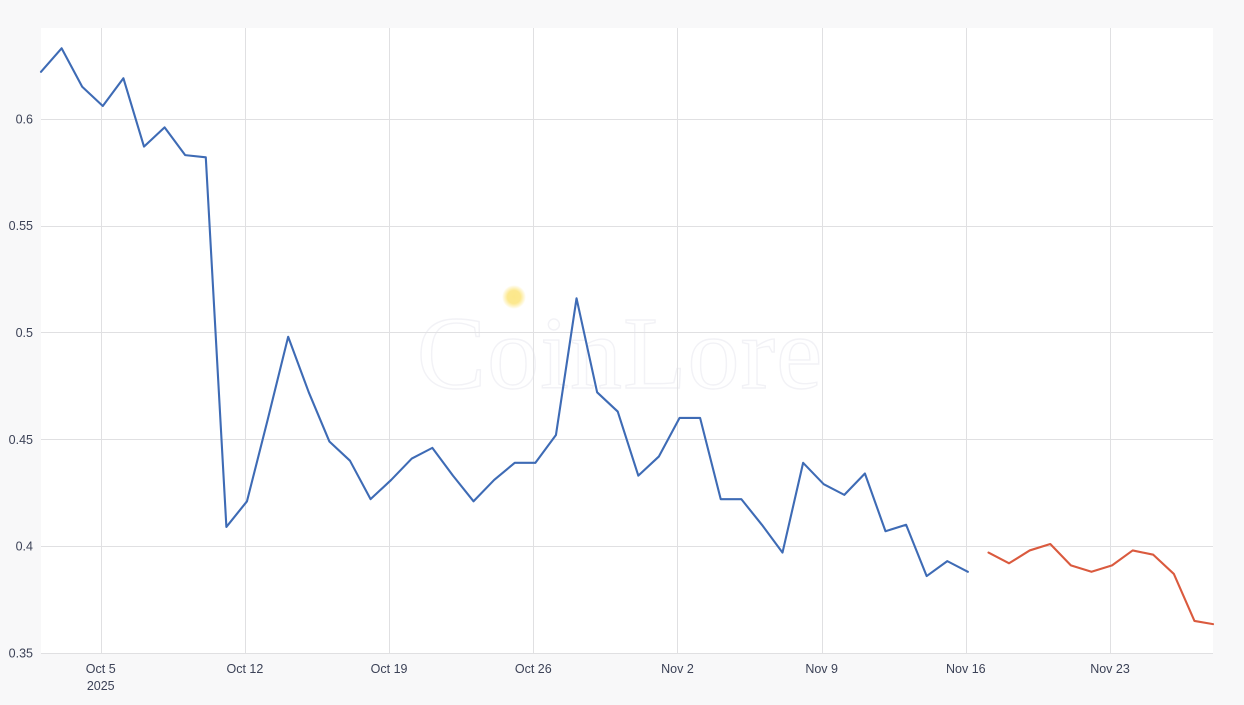  Describe the element at coordinates (1110, 669) in the screenshot. I see `x-tick-label-7: Nov 23` at that location.